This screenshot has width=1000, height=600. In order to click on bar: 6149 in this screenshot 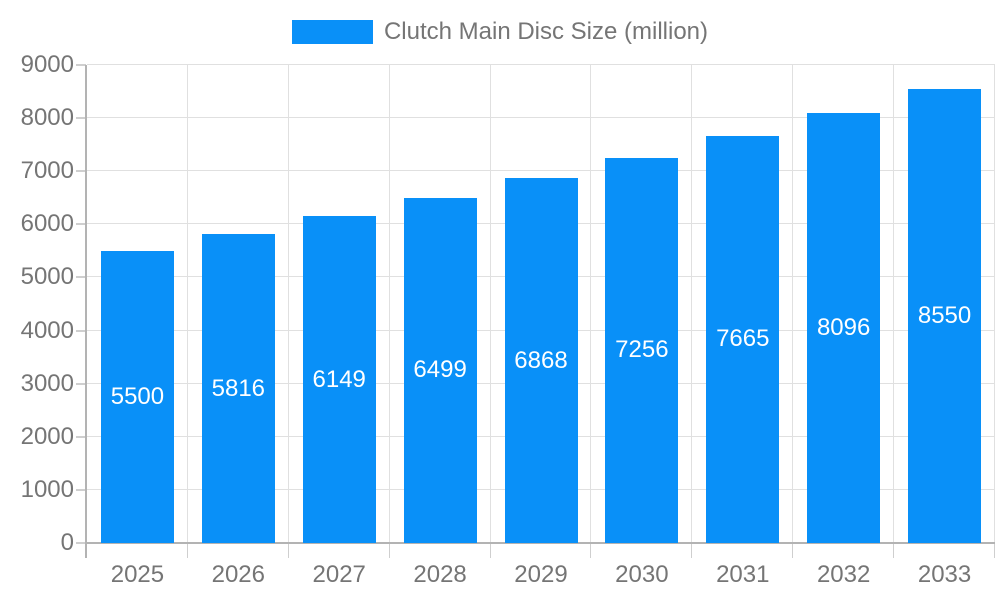, I will do `click(339, 379)`.